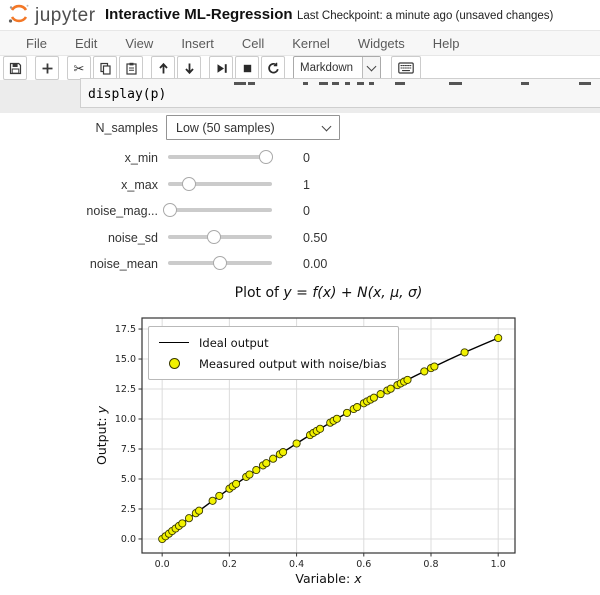 The image size is (600, 595). I want to click on cell-type-value: Markdown, so click(327, 68).